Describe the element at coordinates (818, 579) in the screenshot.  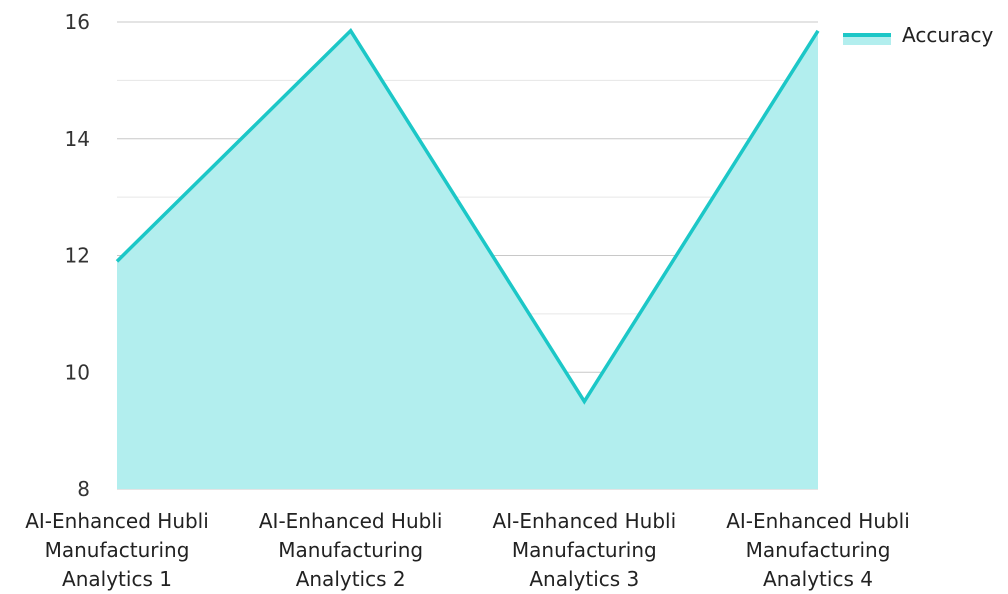
I see `x-category-label-line: Analytics 4` at that location.